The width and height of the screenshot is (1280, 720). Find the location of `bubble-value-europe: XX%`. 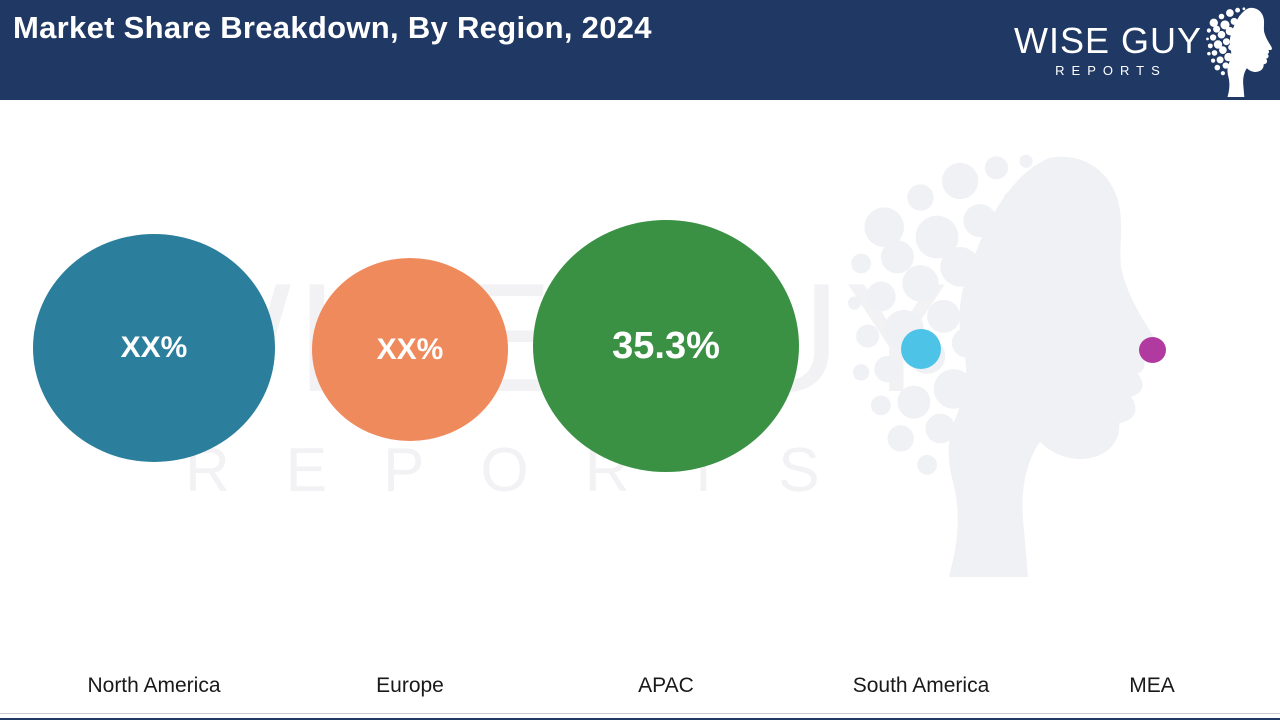

bubble-value-europe: XX% is located at coordinates (410, 349).